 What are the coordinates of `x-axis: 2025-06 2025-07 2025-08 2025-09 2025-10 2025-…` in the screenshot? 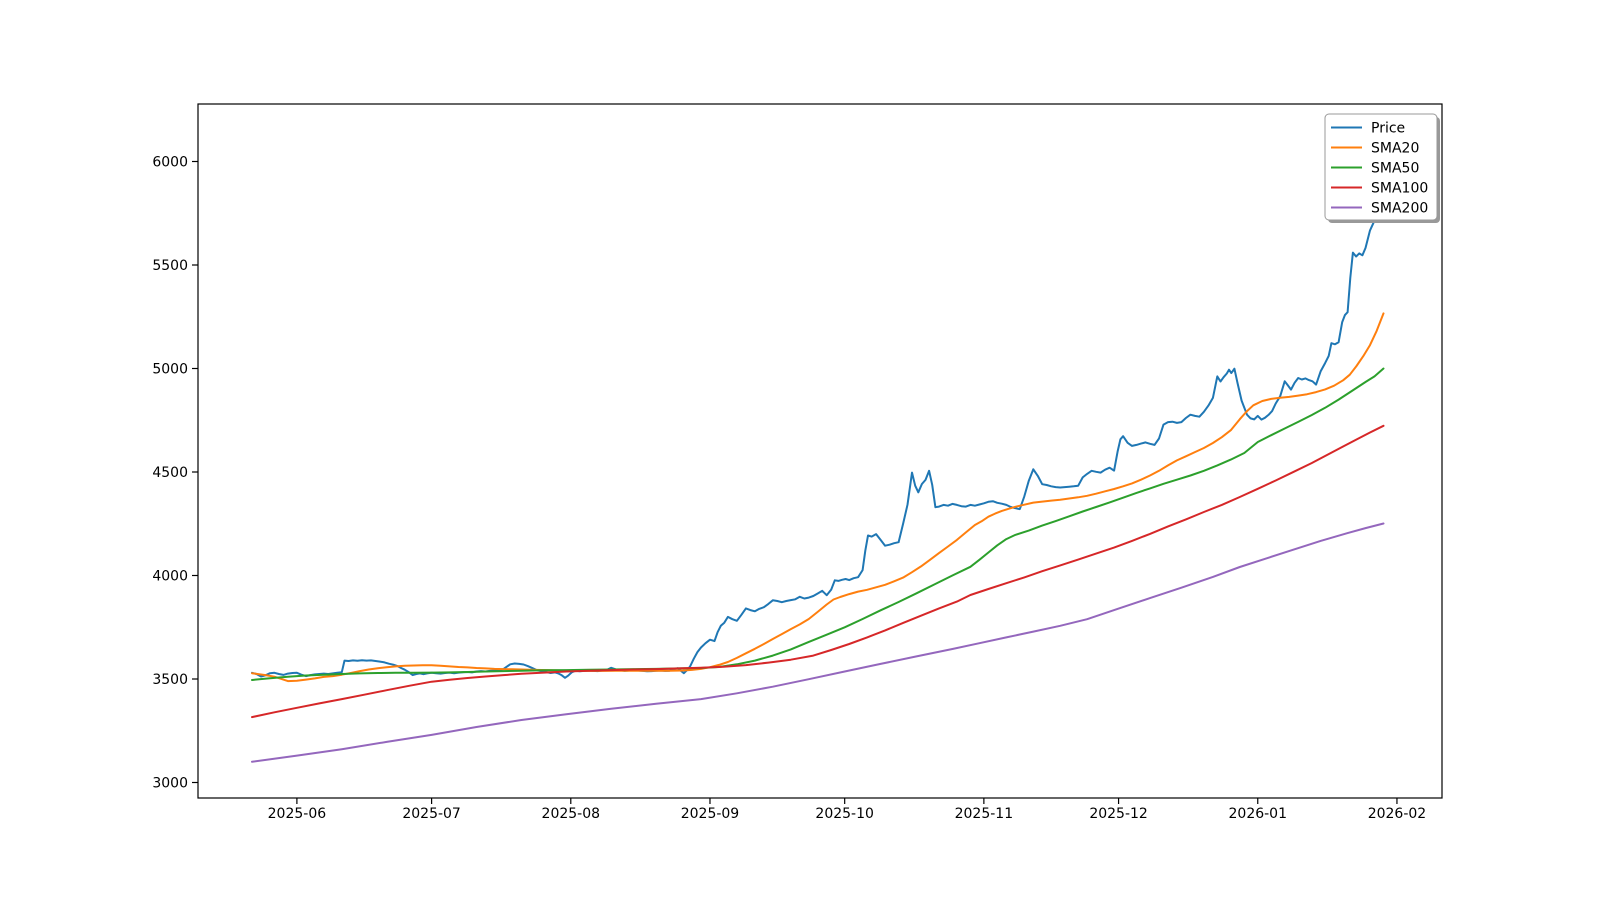 It's located at (847, 810).